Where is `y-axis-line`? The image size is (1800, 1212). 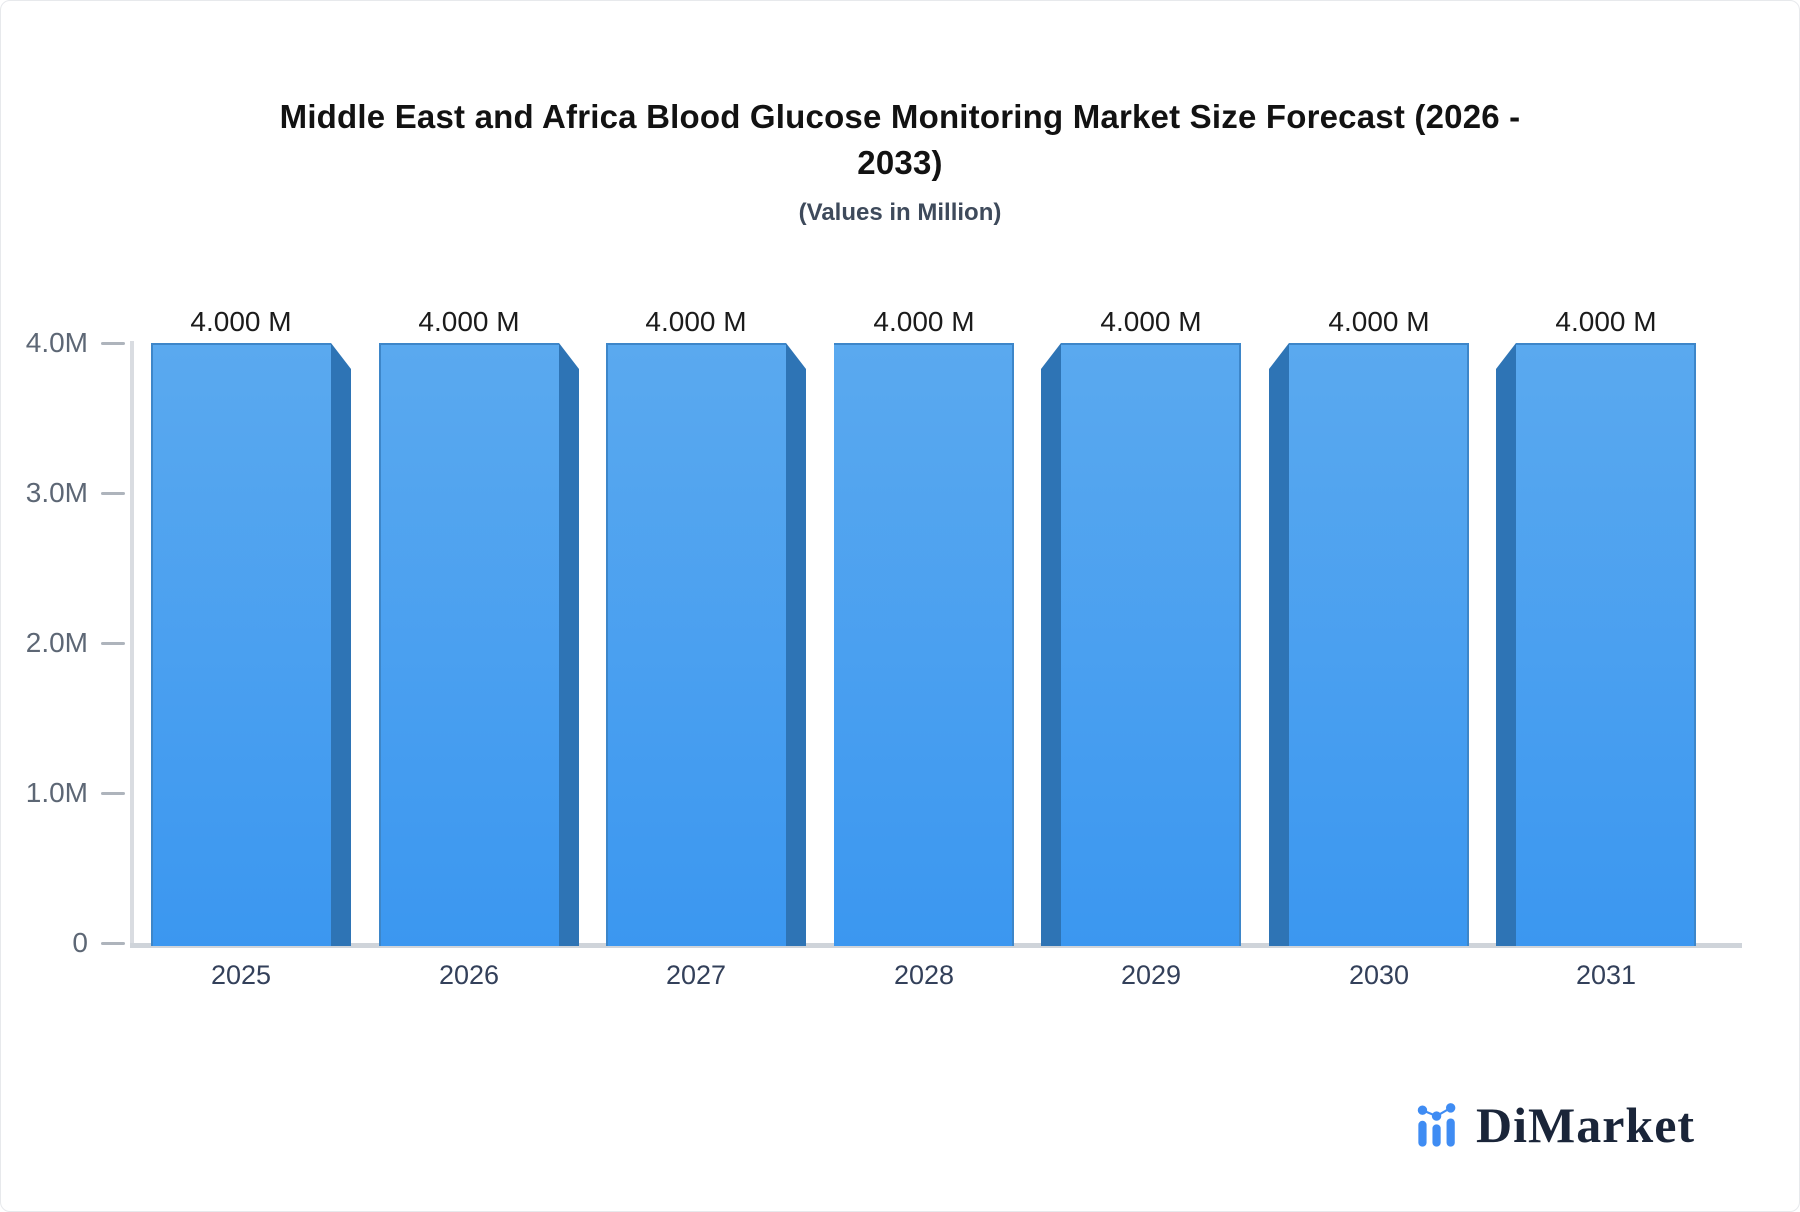
y-axis-line is located at coordinates (132, 643).